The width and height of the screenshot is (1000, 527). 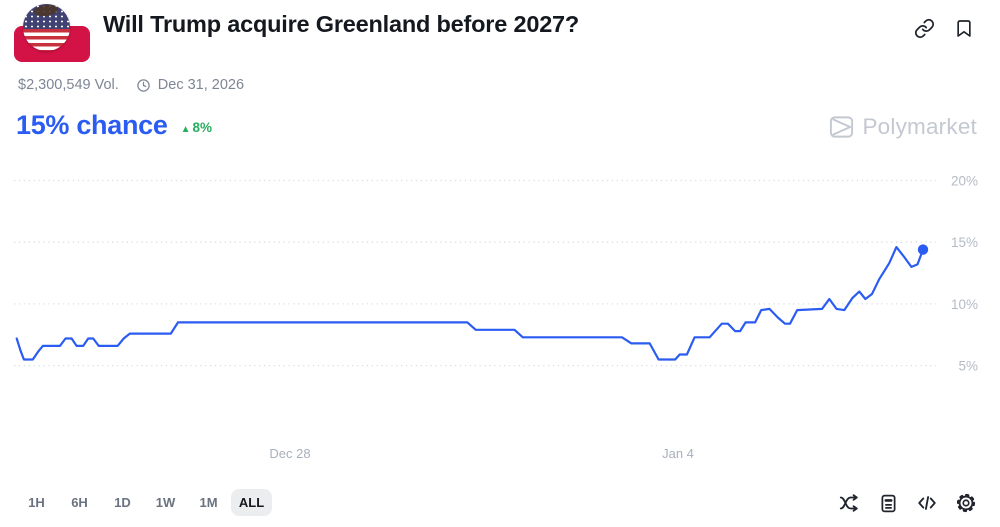 What do you see at coordinates (919, 126) in the screenshot?
I see `watermark-text: Polymarket` at bounding box center [919, 126].